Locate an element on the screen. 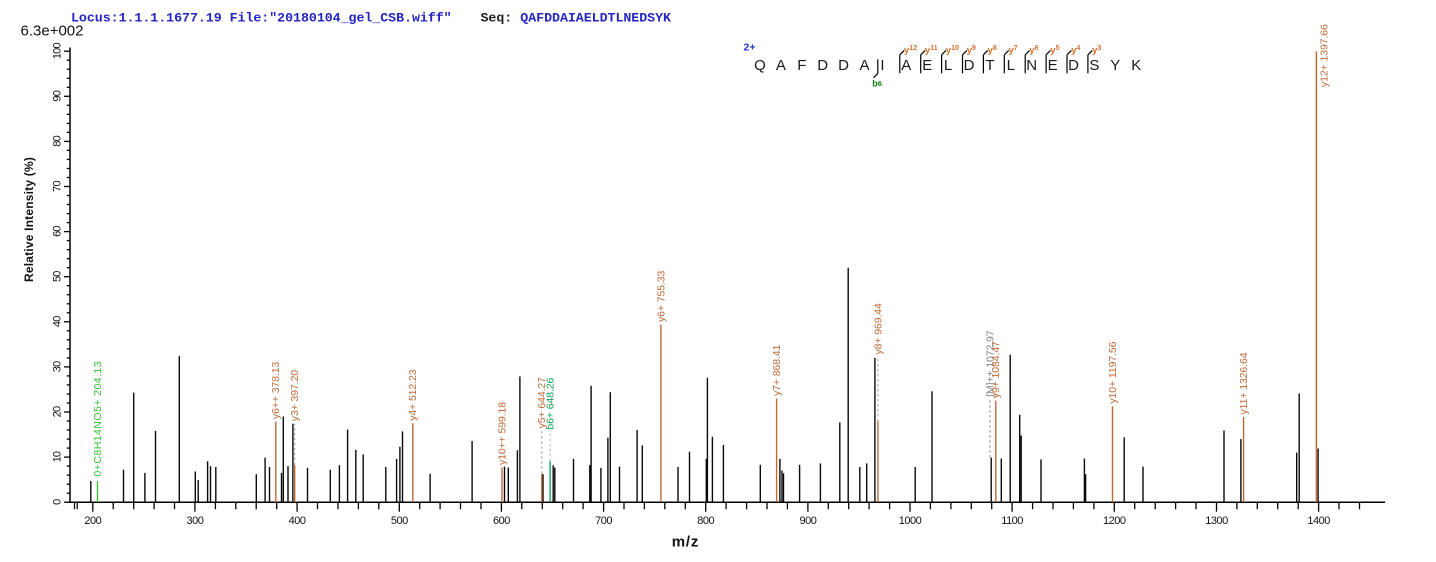  svg-text: y9+ 1084.47 is located at coordinates (996, 369).